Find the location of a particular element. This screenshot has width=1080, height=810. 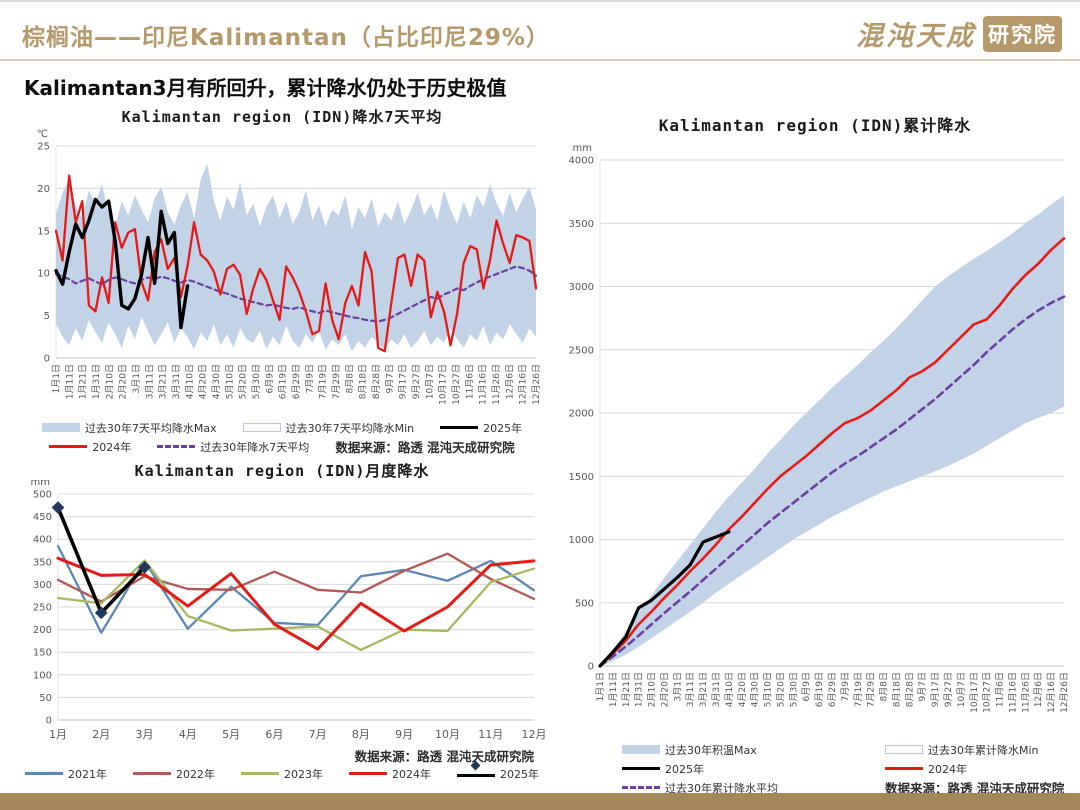

svg-text: 12月 is located at coordinates (534, 734).